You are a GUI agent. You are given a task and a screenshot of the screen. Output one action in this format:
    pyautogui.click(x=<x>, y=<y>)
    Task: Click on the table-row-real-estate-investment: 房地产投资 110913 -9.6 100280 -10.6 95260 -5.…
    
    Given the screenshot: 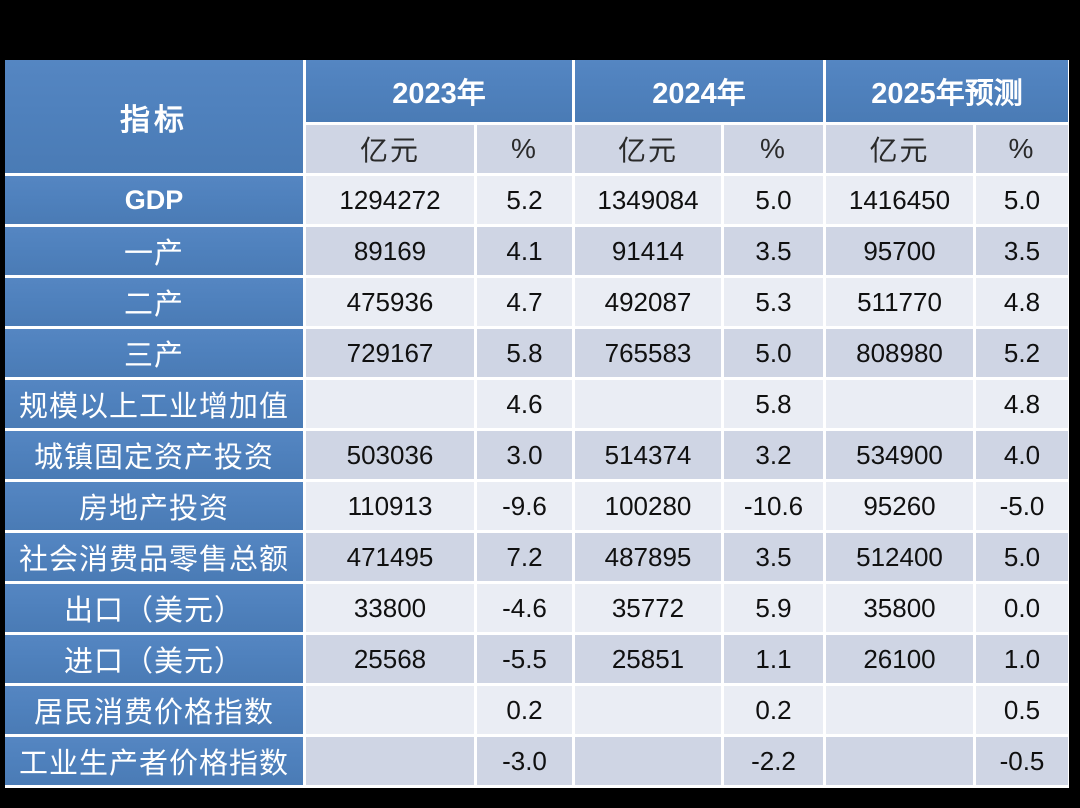 What is the action you would take?
    pyautogui.click(x=536, y=506)
    